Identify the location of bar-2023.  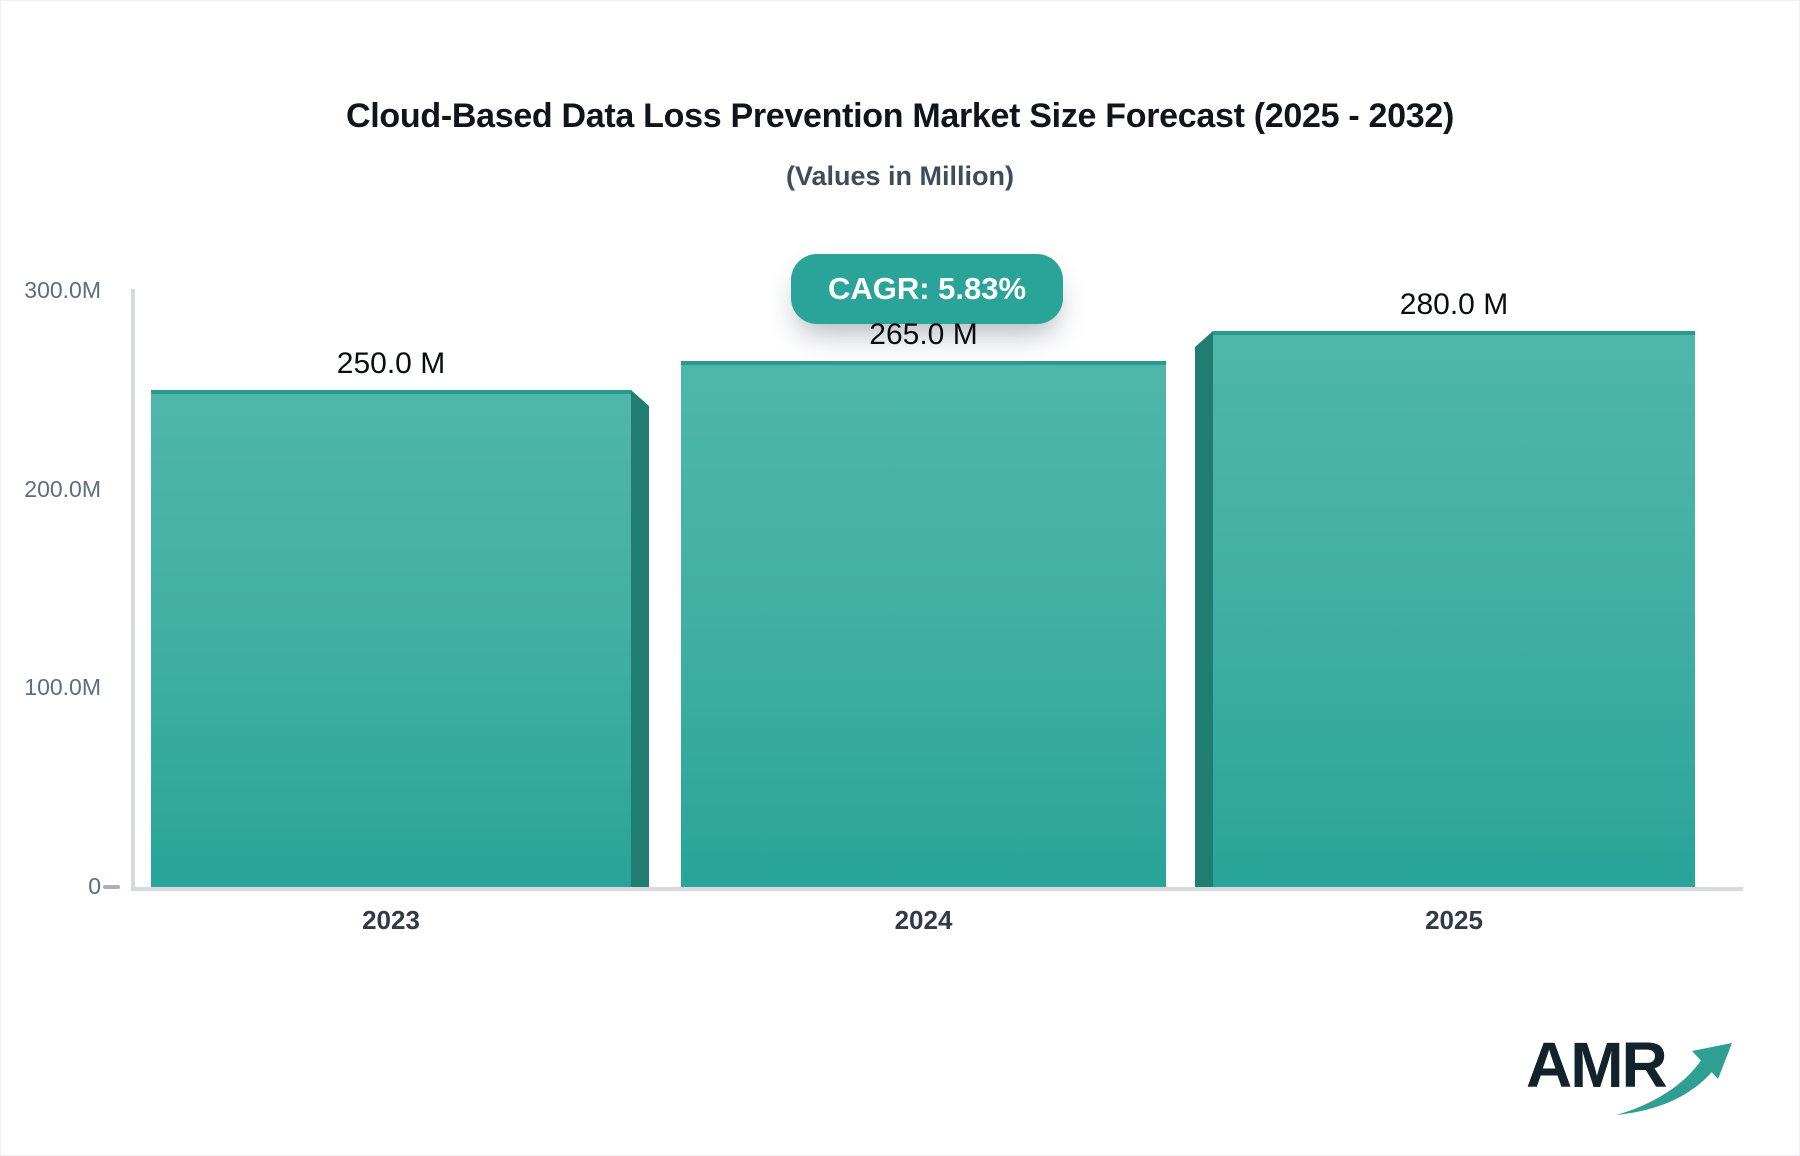
(391, 638).